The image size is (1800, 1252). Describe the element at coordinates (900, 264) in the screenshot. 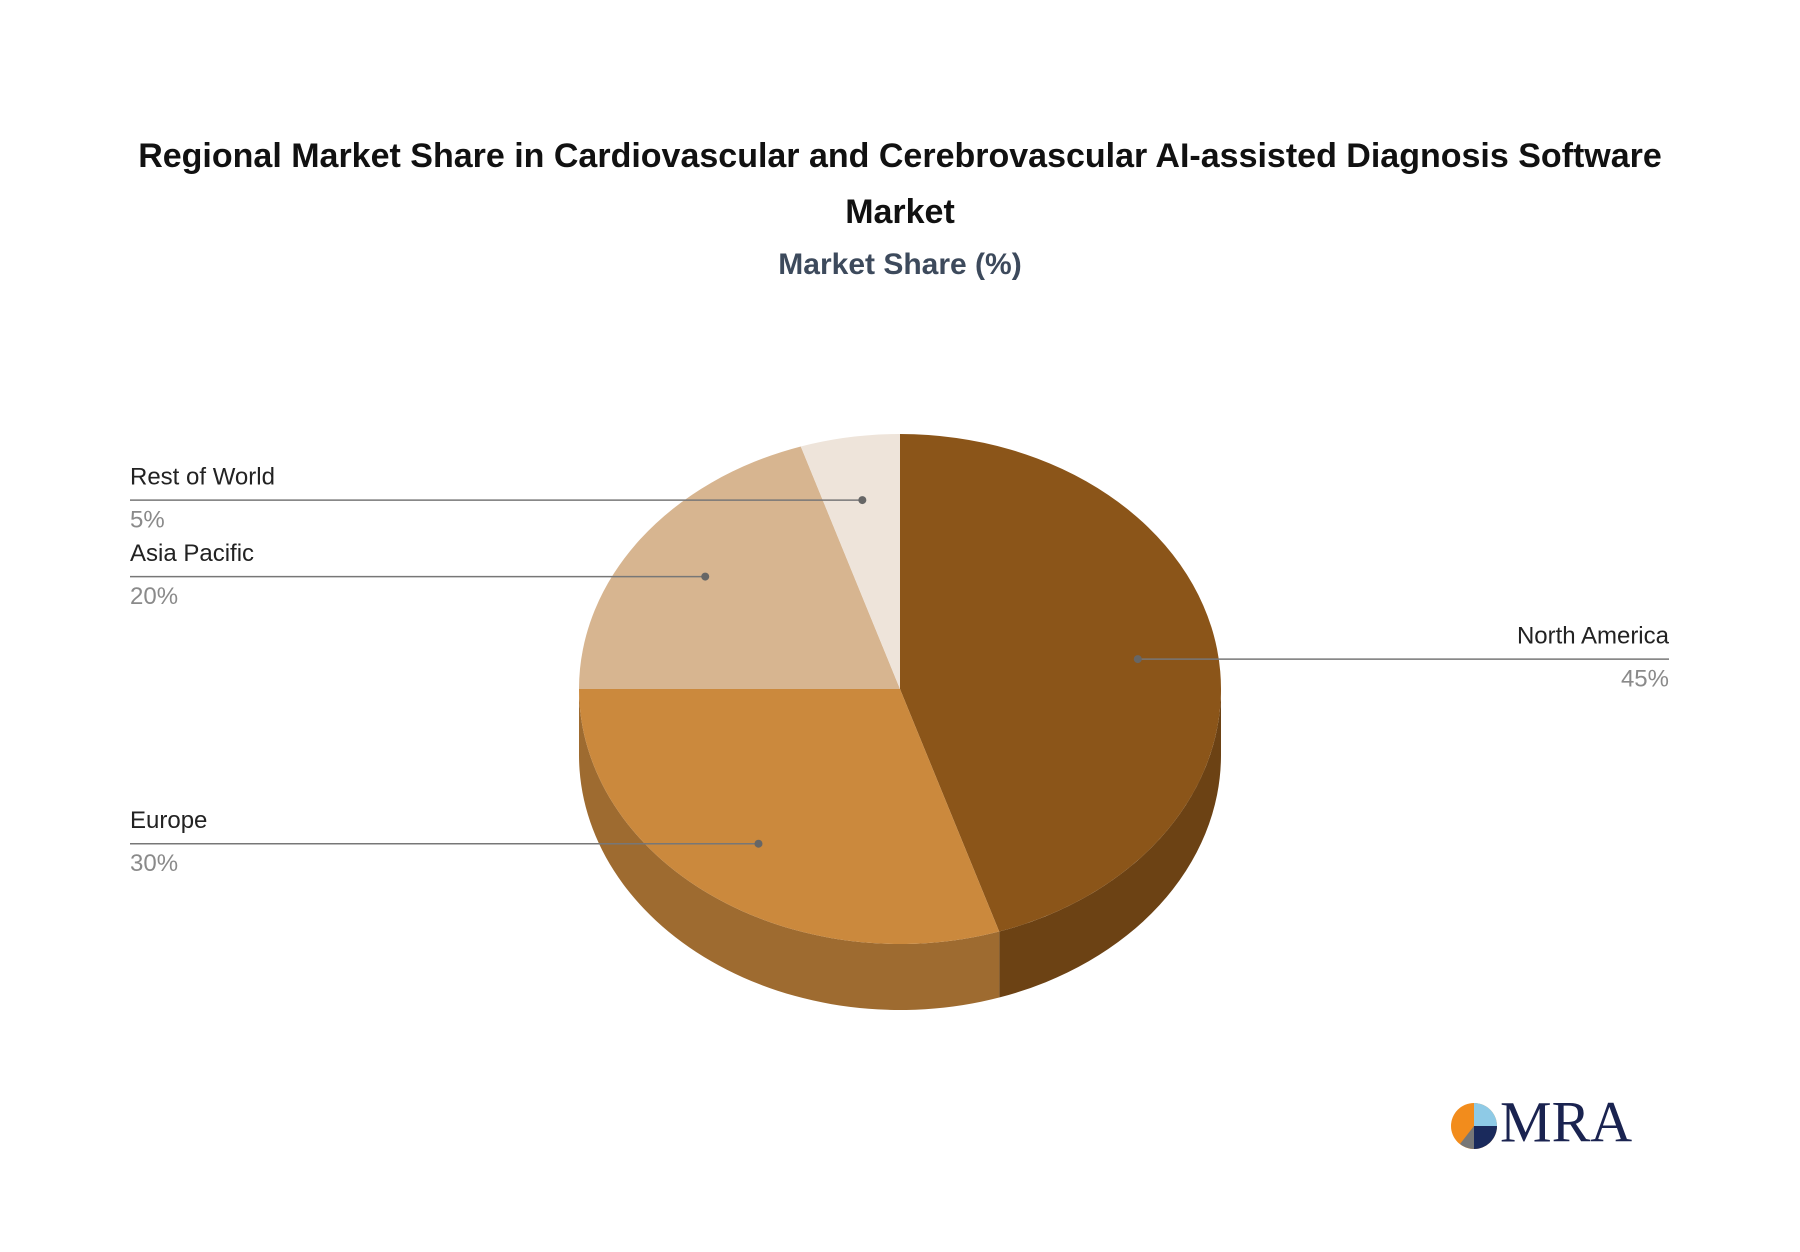

I see `chart-subtitle: Market Share (%)` at that location.